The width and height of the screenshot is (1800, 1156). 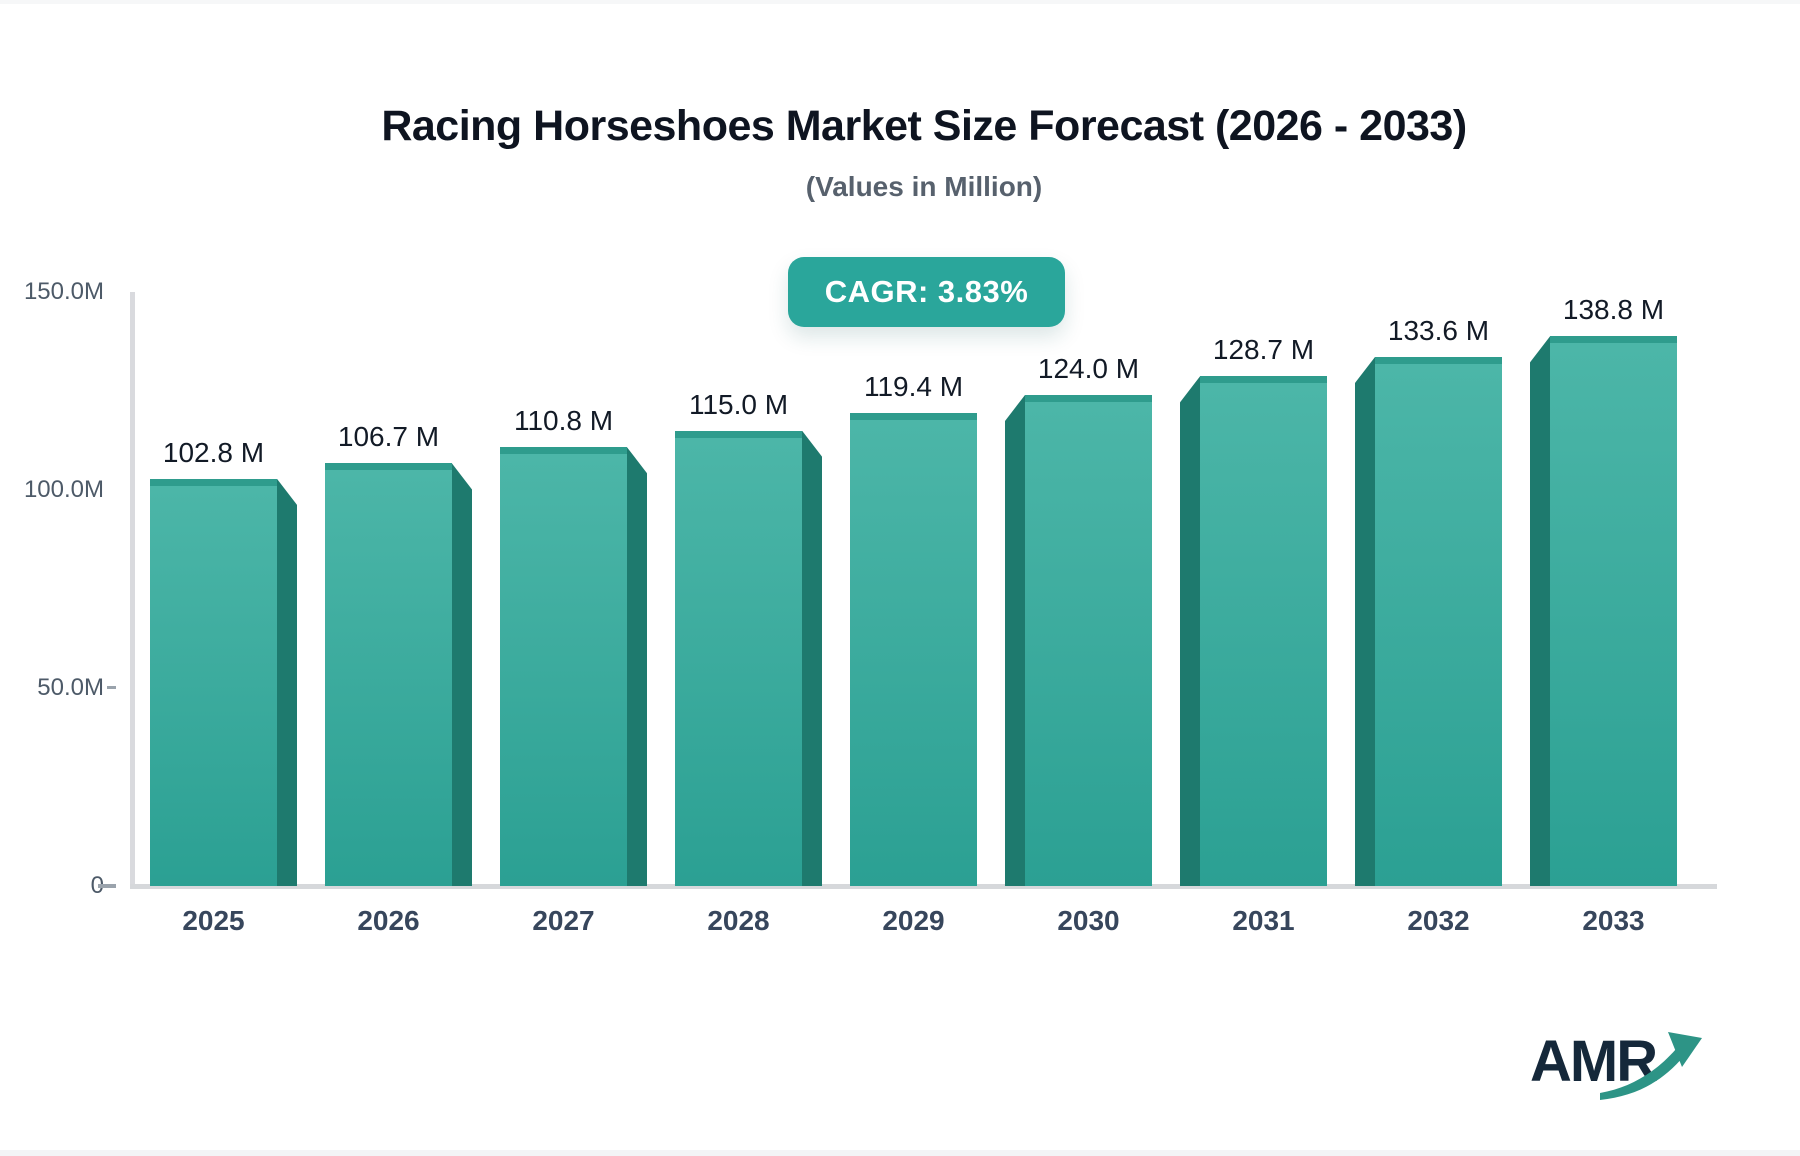 What do you see at coordinates (1190, 631) in the screenshot?
I see `bar-side-2031` at bounding box center [1190, 631].